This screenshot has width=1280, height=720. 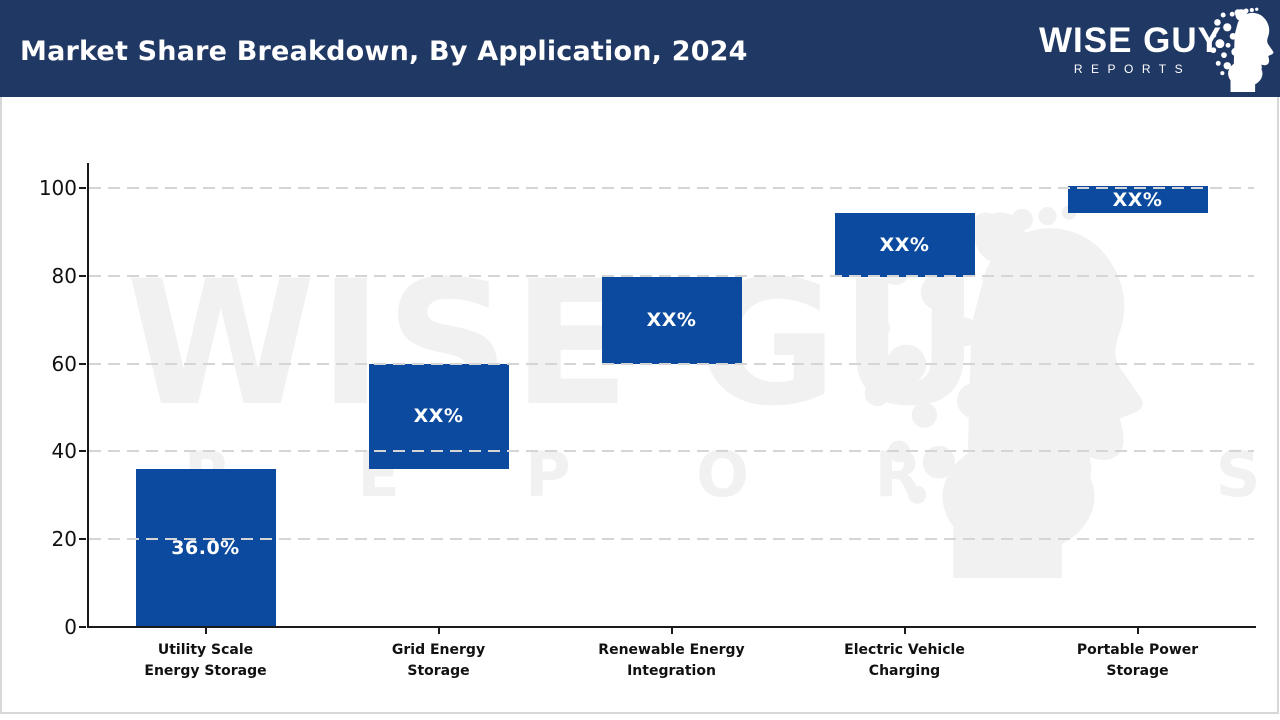 I want to click on x-category-label-line: Energy Storage, so click(x=205, y=671).